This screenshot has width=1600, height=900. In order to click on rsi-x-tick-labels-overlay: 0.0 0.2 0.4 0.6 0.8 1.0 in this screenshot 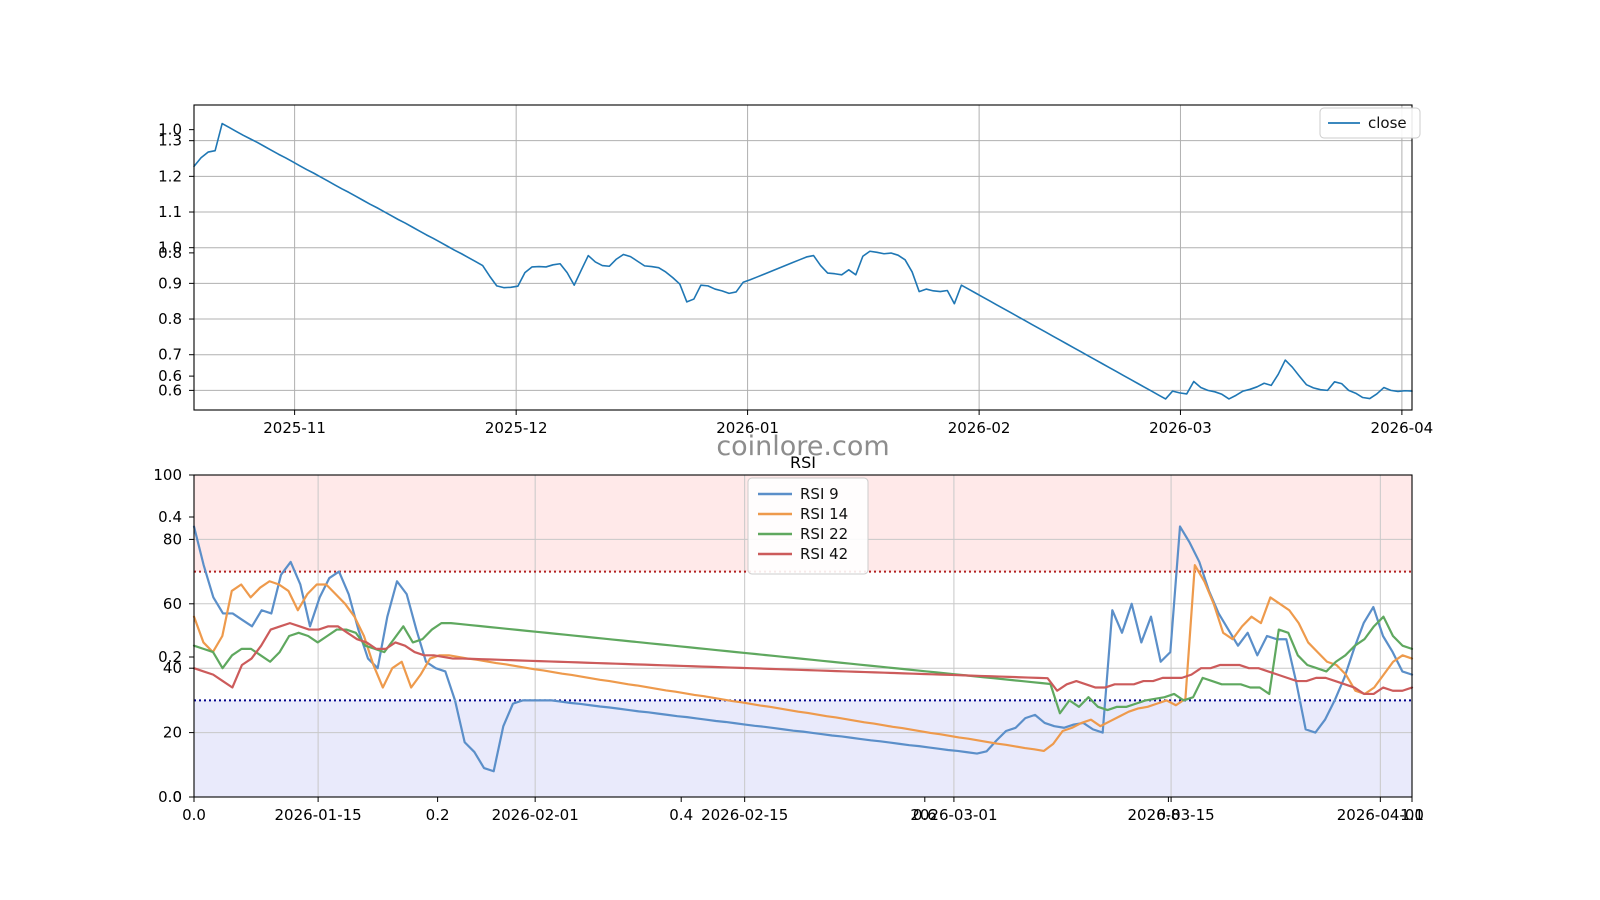, I will do `click(803, 810)`.